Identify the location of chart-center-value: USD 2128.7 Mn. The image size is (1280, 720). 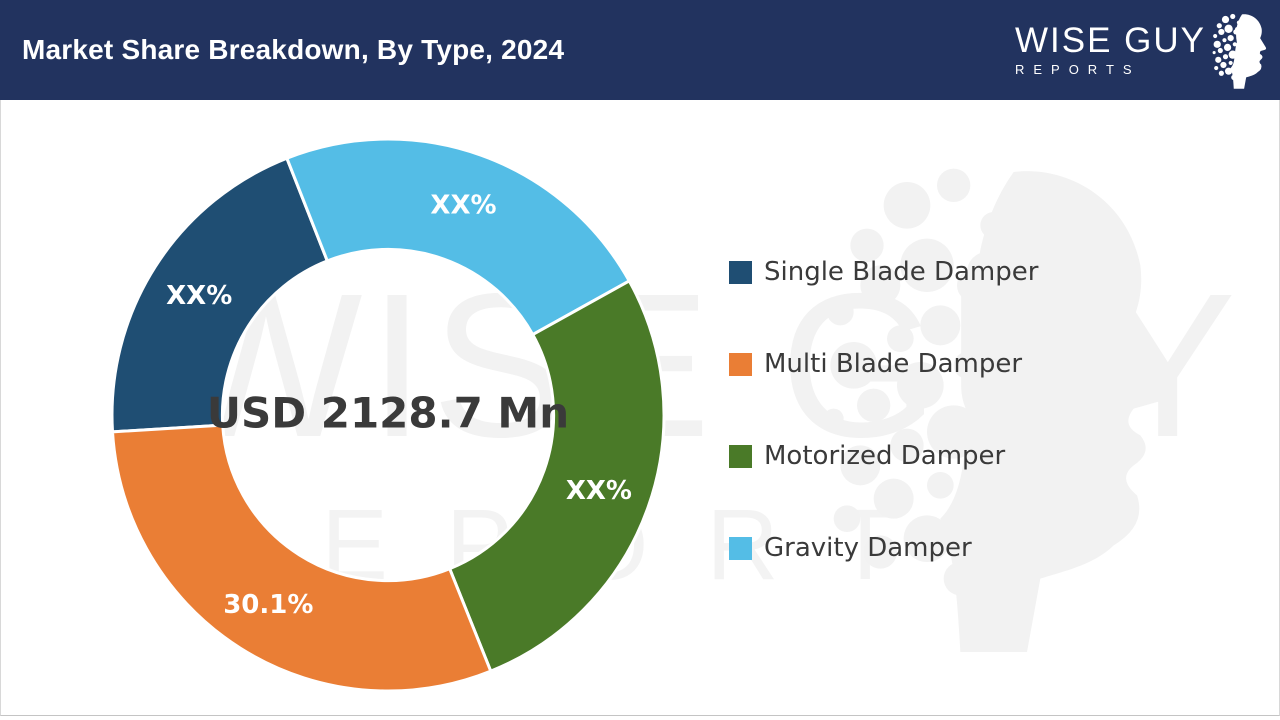
(388, 413).